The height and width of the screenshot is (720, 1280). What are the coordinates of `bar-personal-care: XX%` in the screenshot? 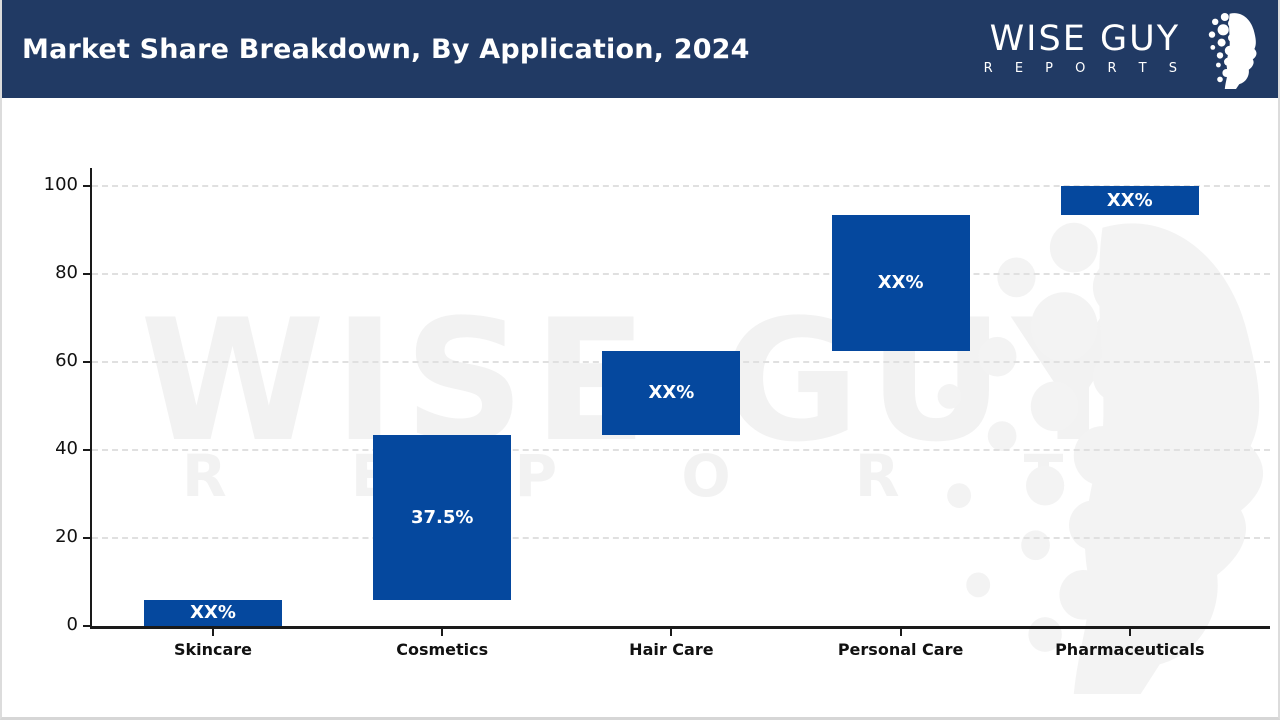 It's located at (900, 282).